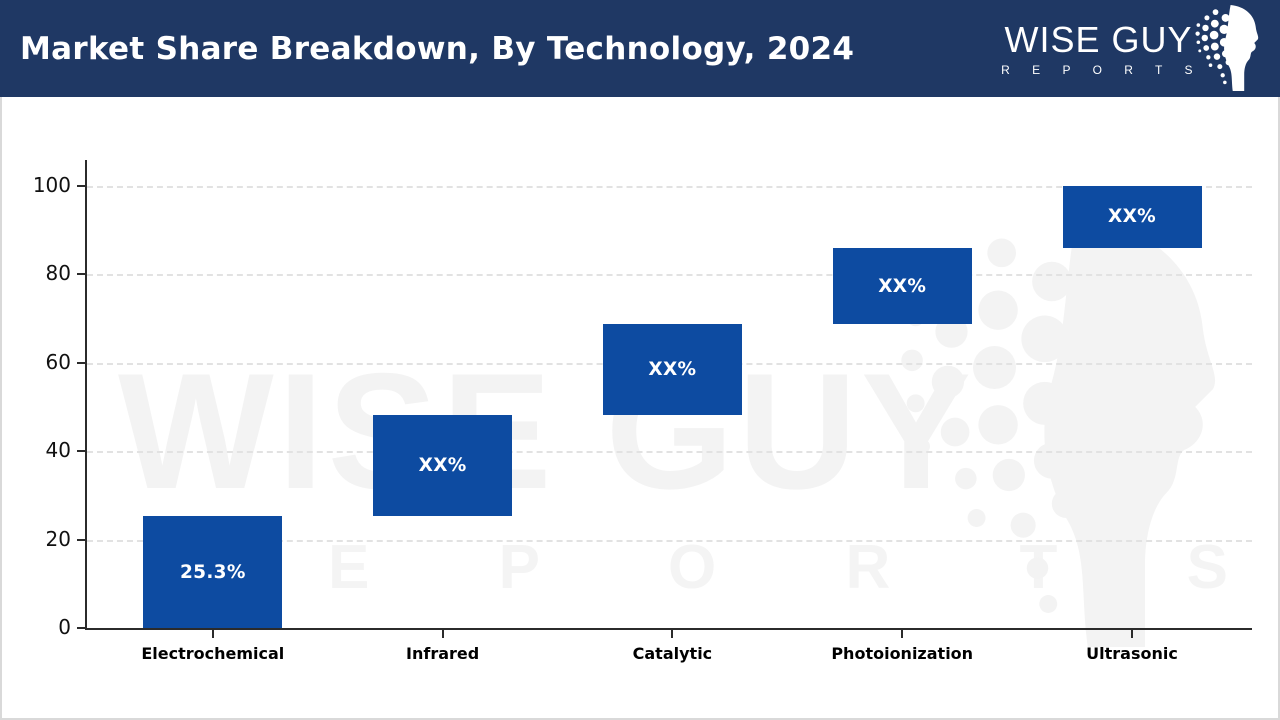  What do you see at coordinates (58, 450) in the screenshot?
I see `y-tick-label: 40` at bounding box center [58, 450].